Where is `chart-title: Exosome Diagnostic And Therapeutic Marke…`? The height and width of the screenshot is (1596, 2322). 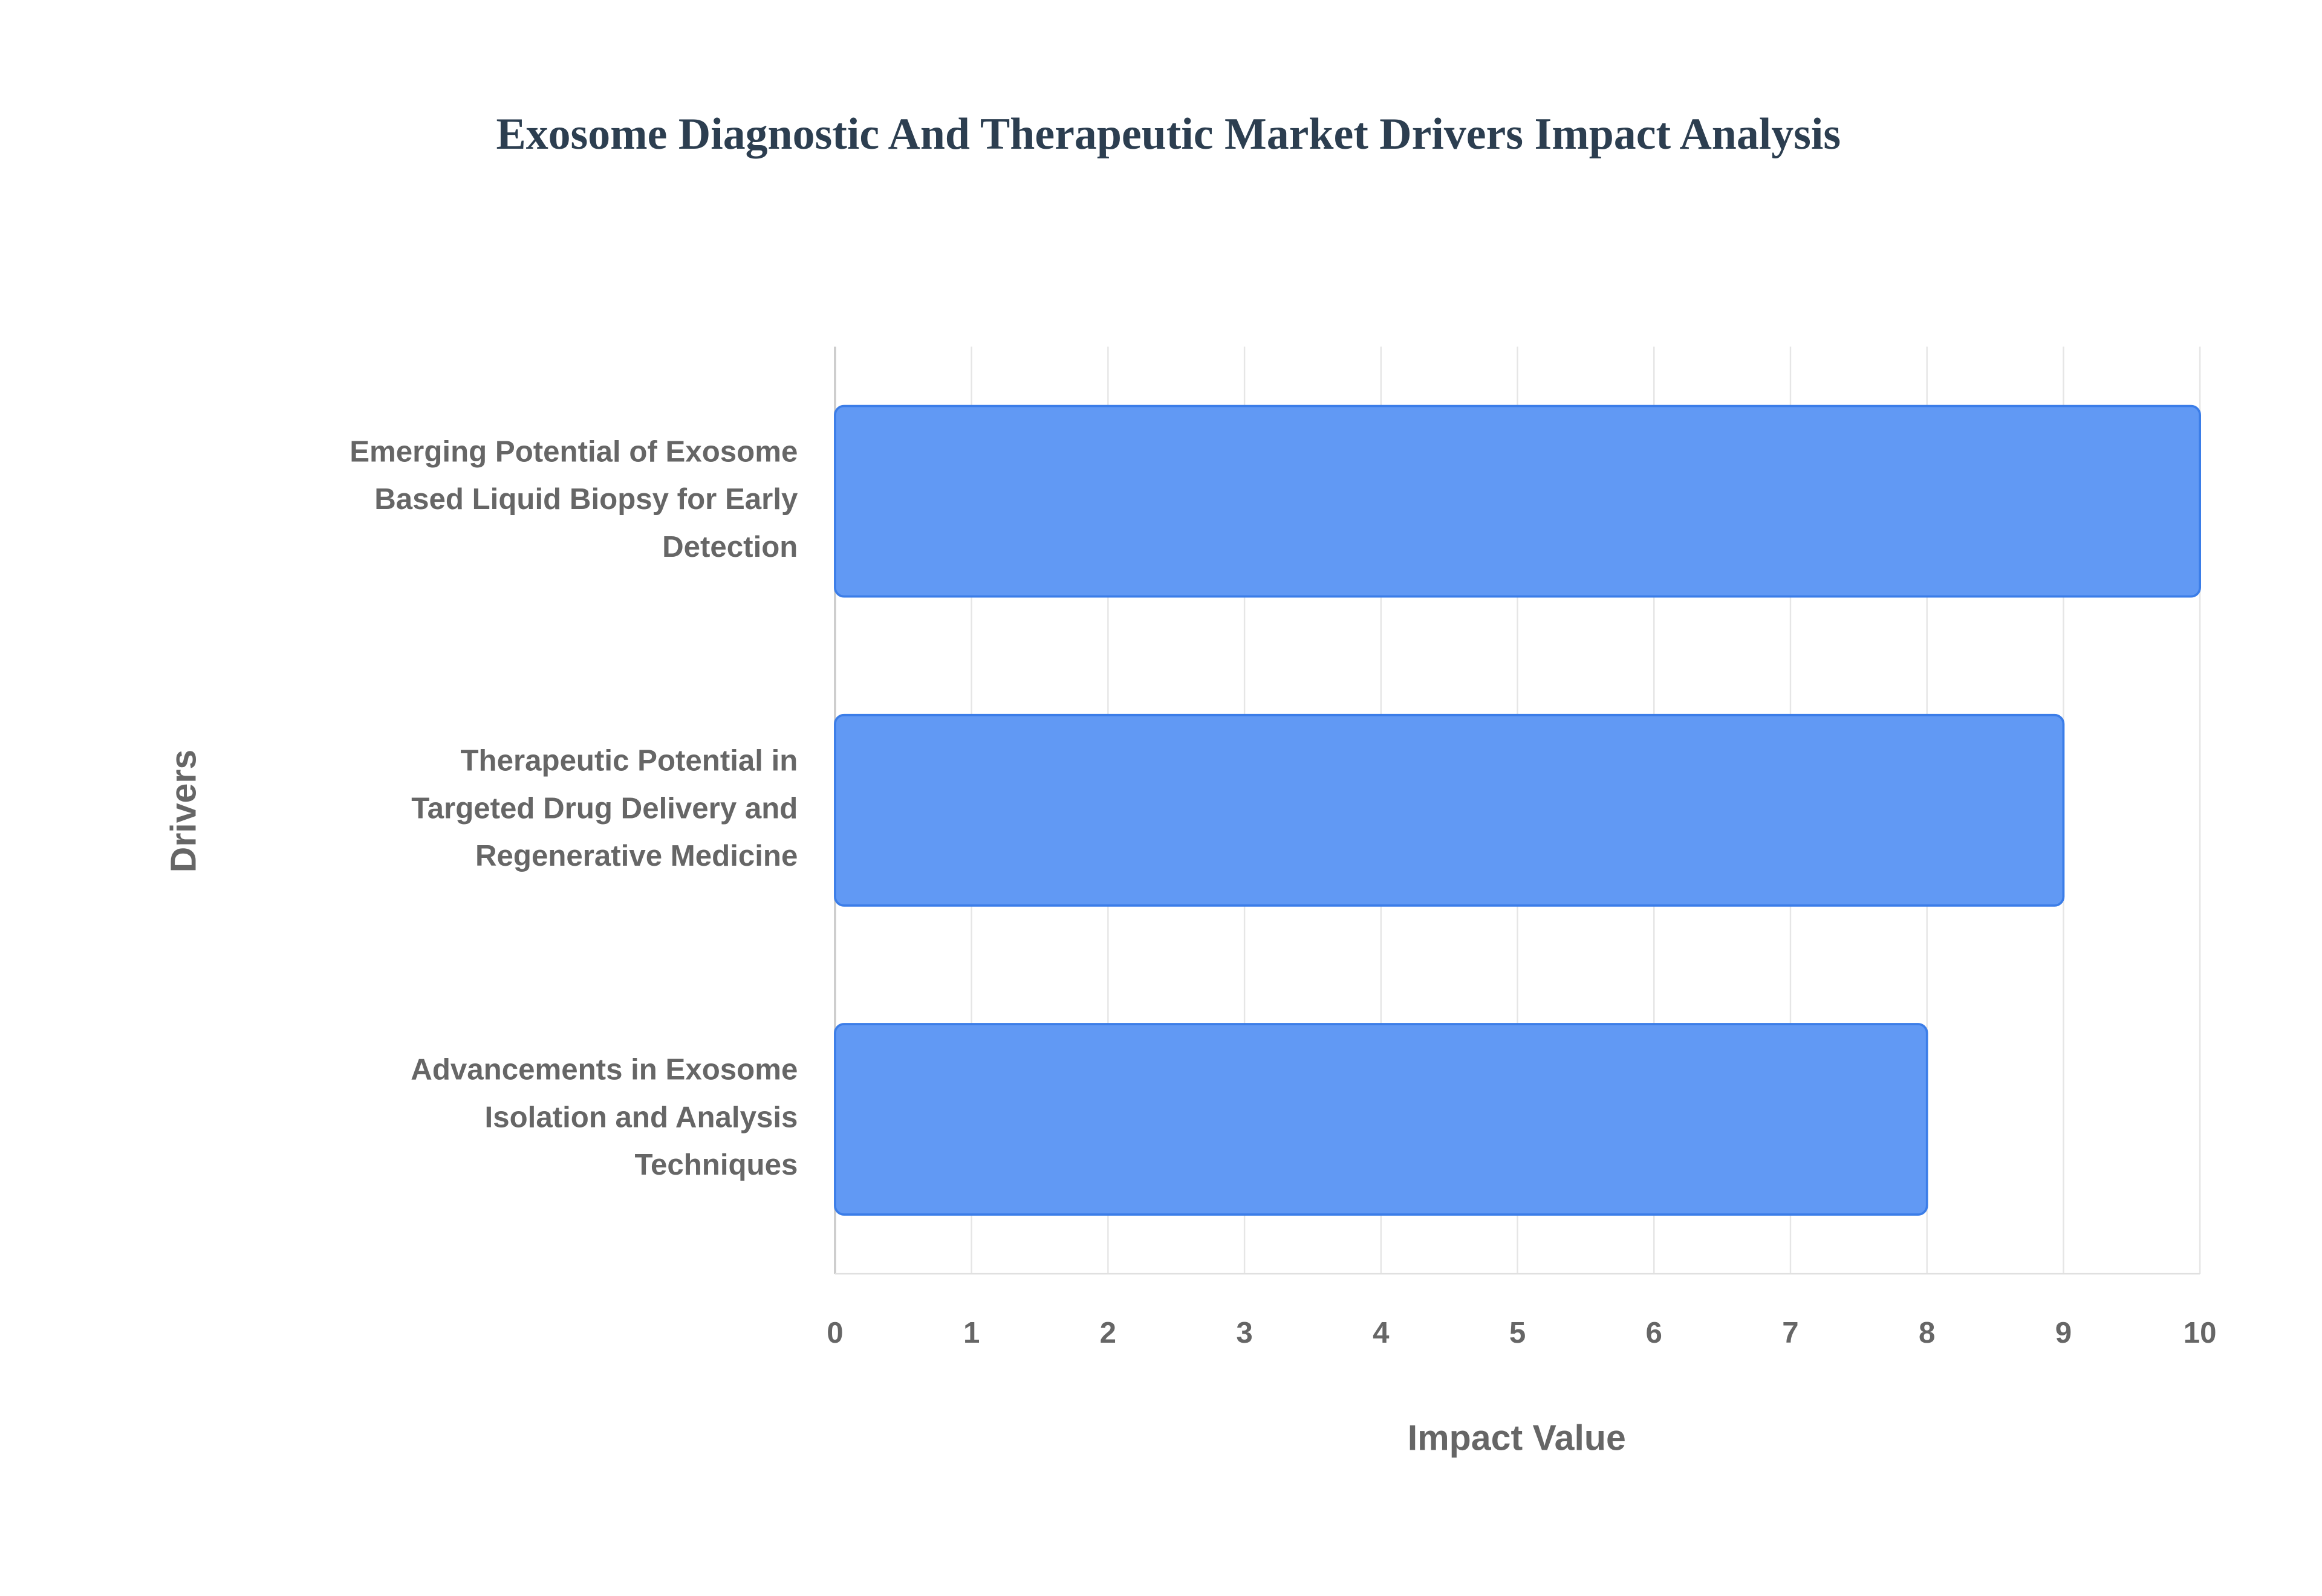
chart-title: Exosome Diagnostic And Therapeutic Marke… is located at coordinates (1168, 133).